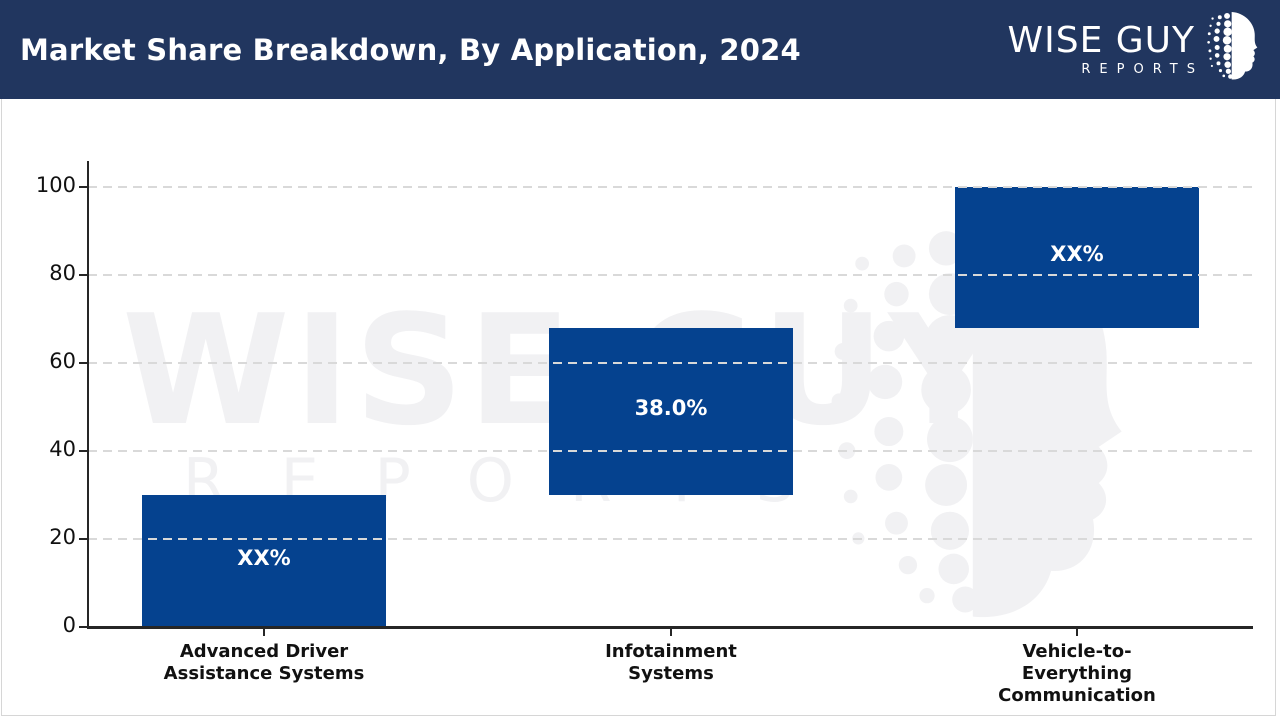 The width and height of the screenshot is (1280, 720). What do you see at coordinates (62, 449) in the screenshot?
I see `y-tick-label: 40` at bounding box center [62, 449].